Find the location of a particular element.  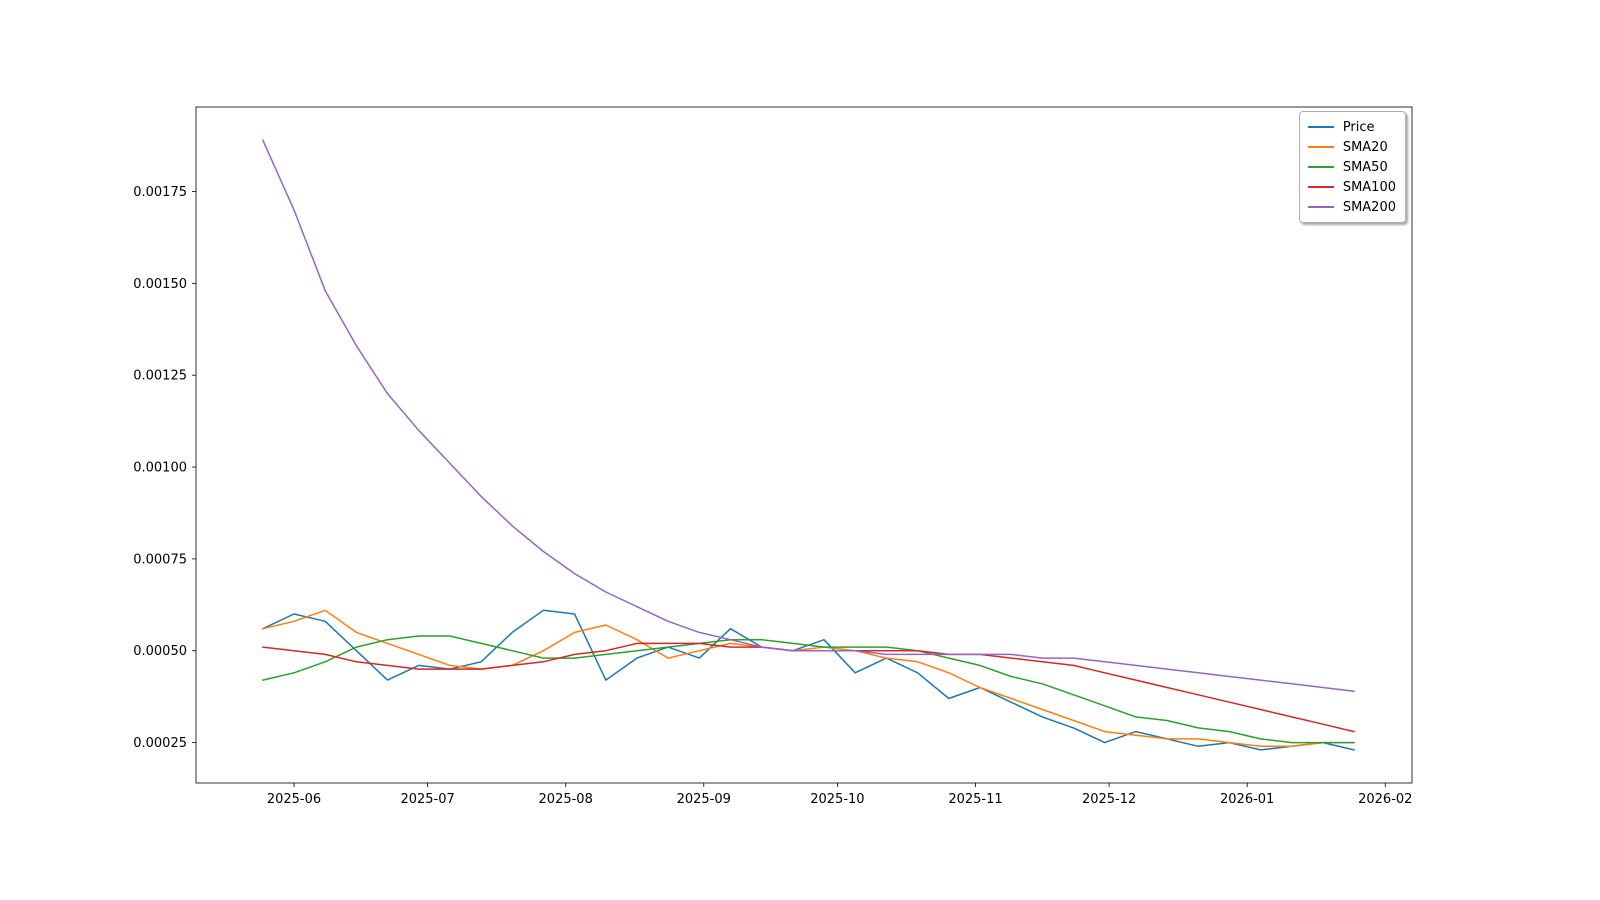

legend-label: SMA200 is located at coordinates (1369, 207).